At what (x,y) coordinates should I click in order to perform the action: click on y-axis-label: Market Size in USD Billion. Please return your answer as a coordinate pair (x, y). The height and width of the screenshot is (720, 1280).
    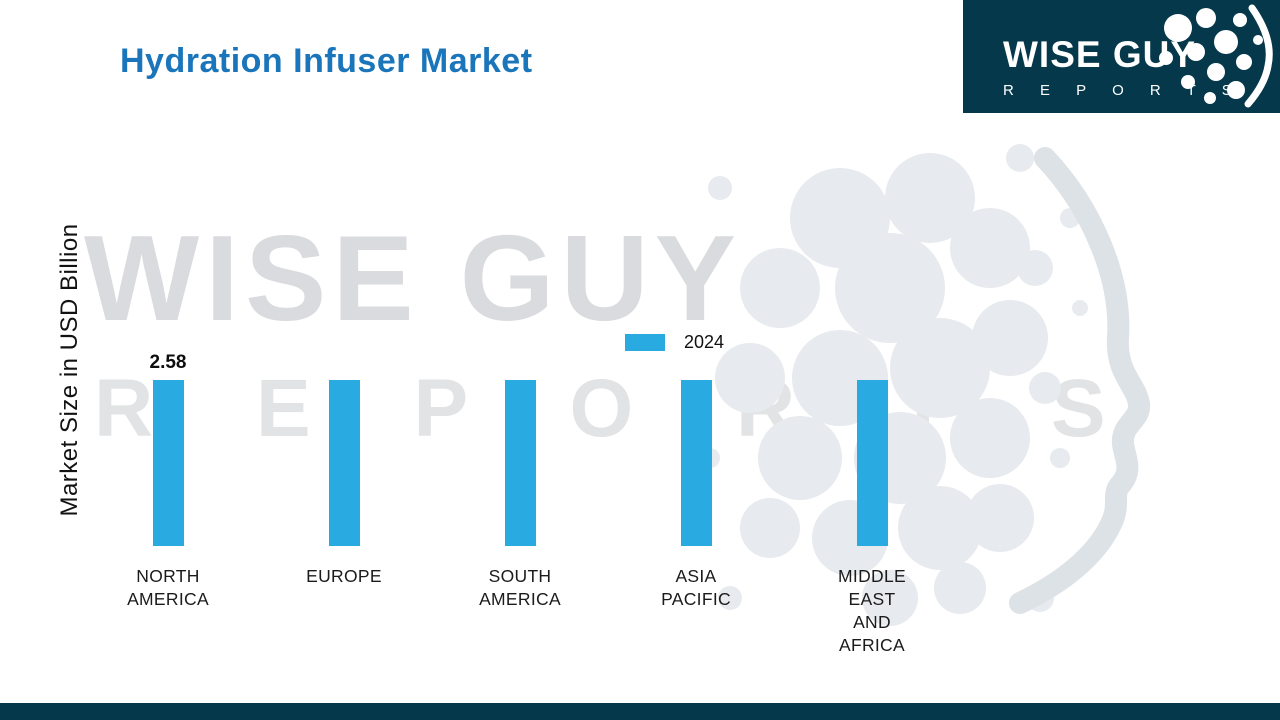
    Looking at the image, I should click on (69, 370).